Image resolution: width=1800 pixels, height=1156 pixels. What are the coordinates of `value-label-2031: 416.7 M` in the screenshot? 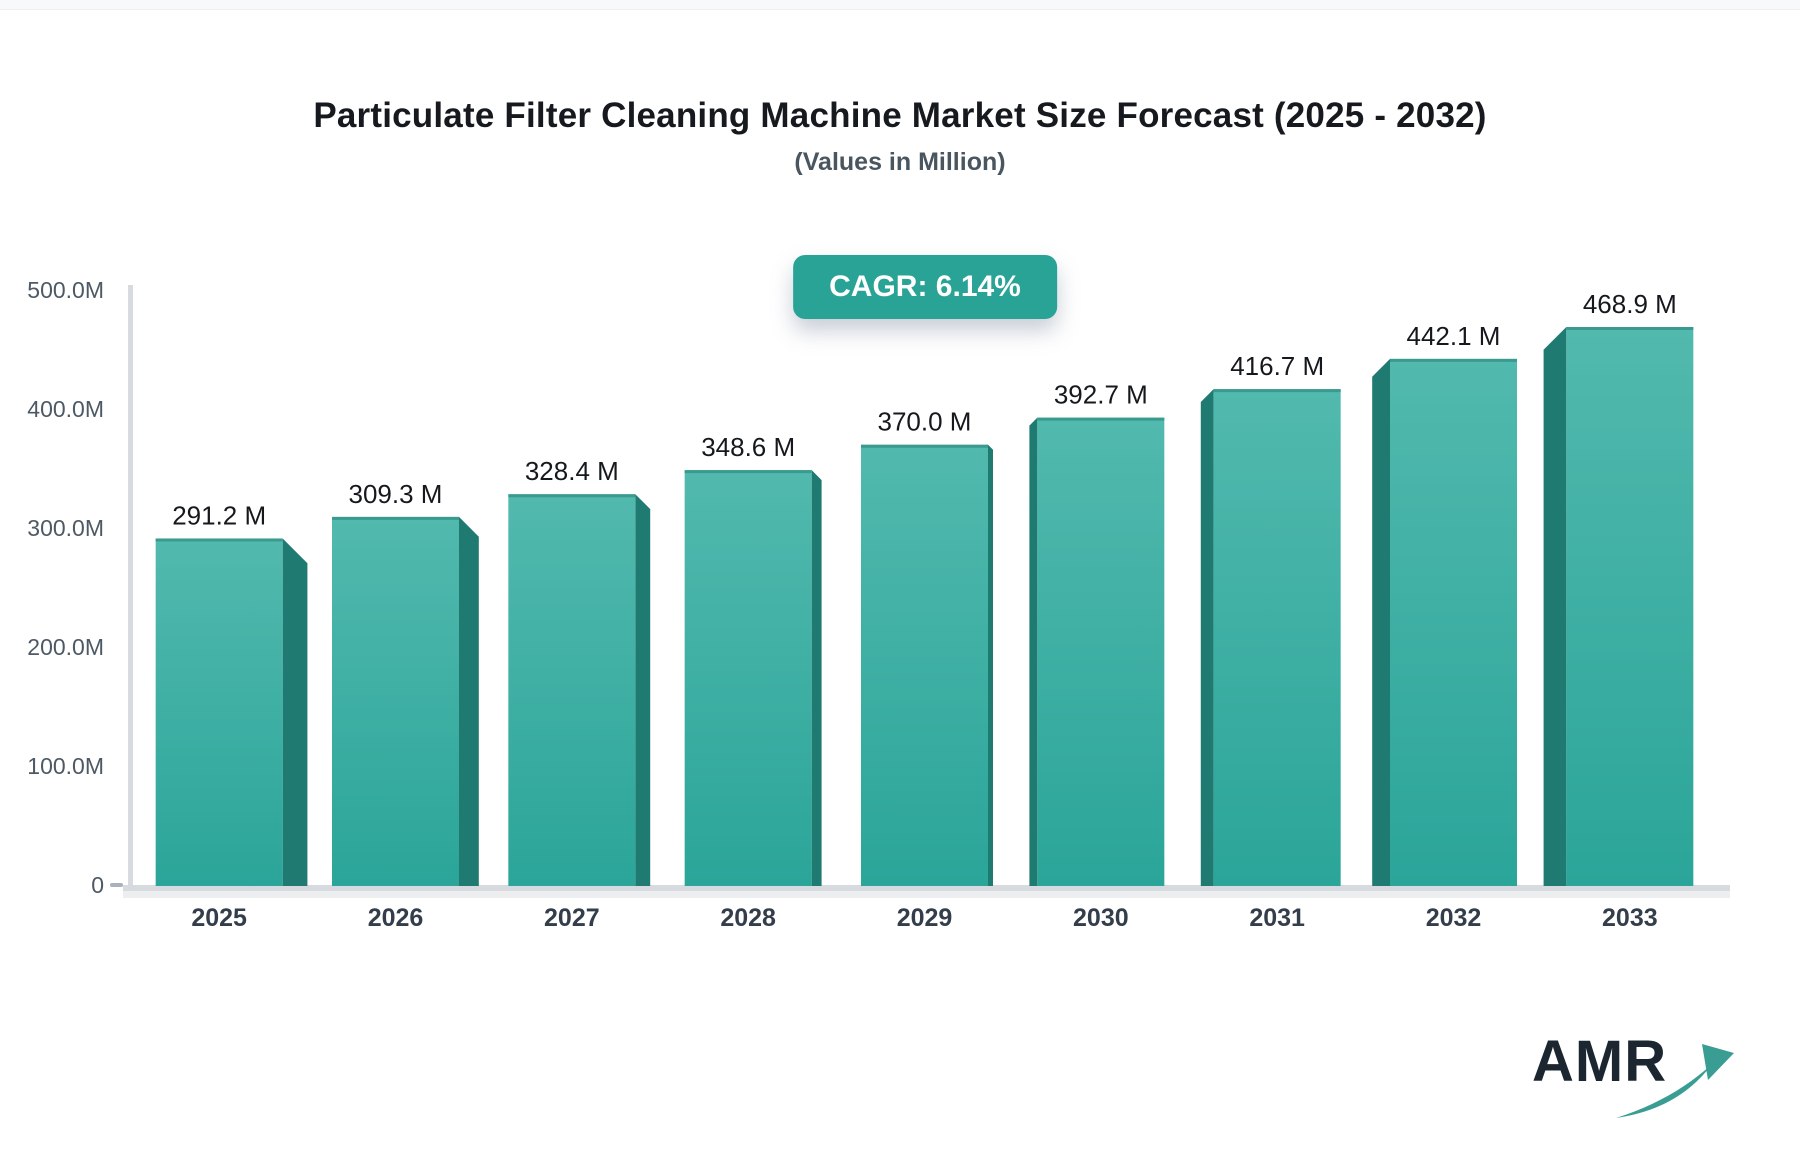 It's located at (1277, 366).